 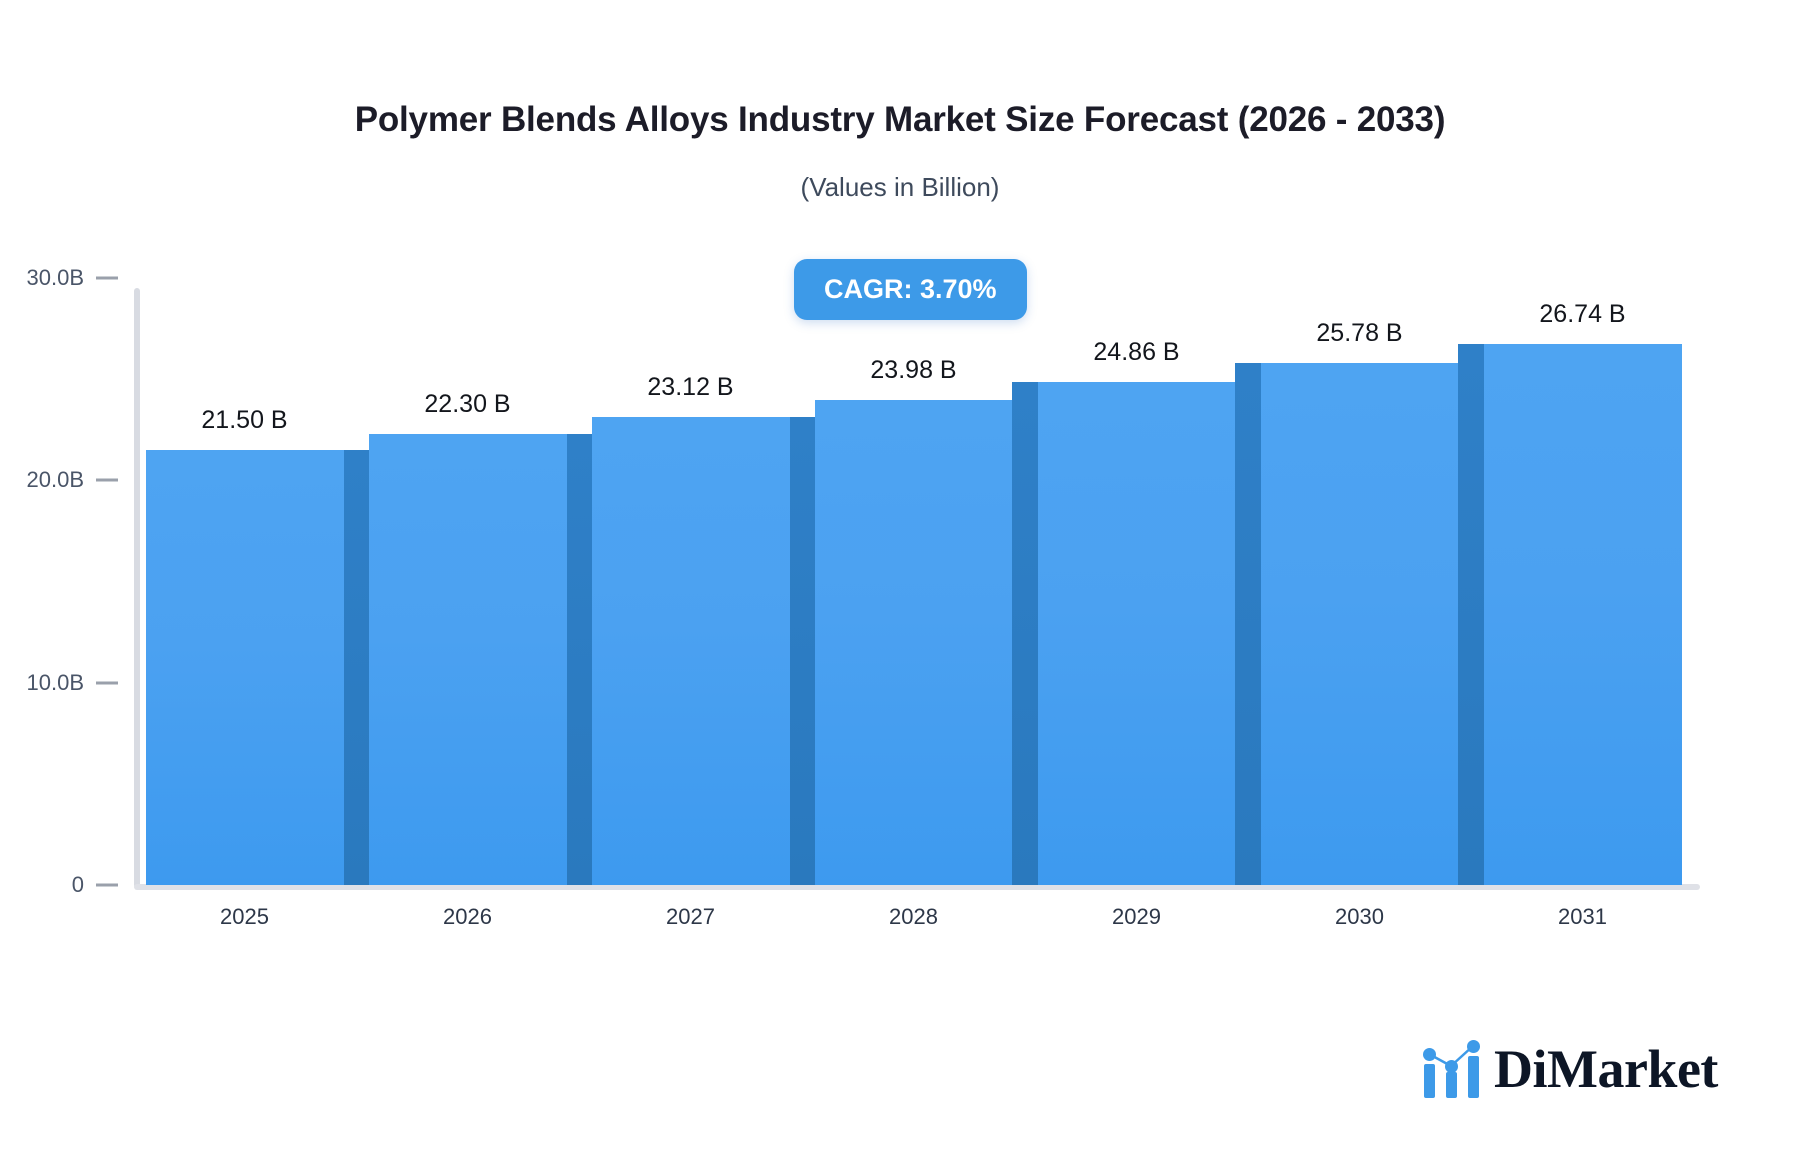 I want to click on bar-value-label: 21.50 B, so click(x=244, y=419).